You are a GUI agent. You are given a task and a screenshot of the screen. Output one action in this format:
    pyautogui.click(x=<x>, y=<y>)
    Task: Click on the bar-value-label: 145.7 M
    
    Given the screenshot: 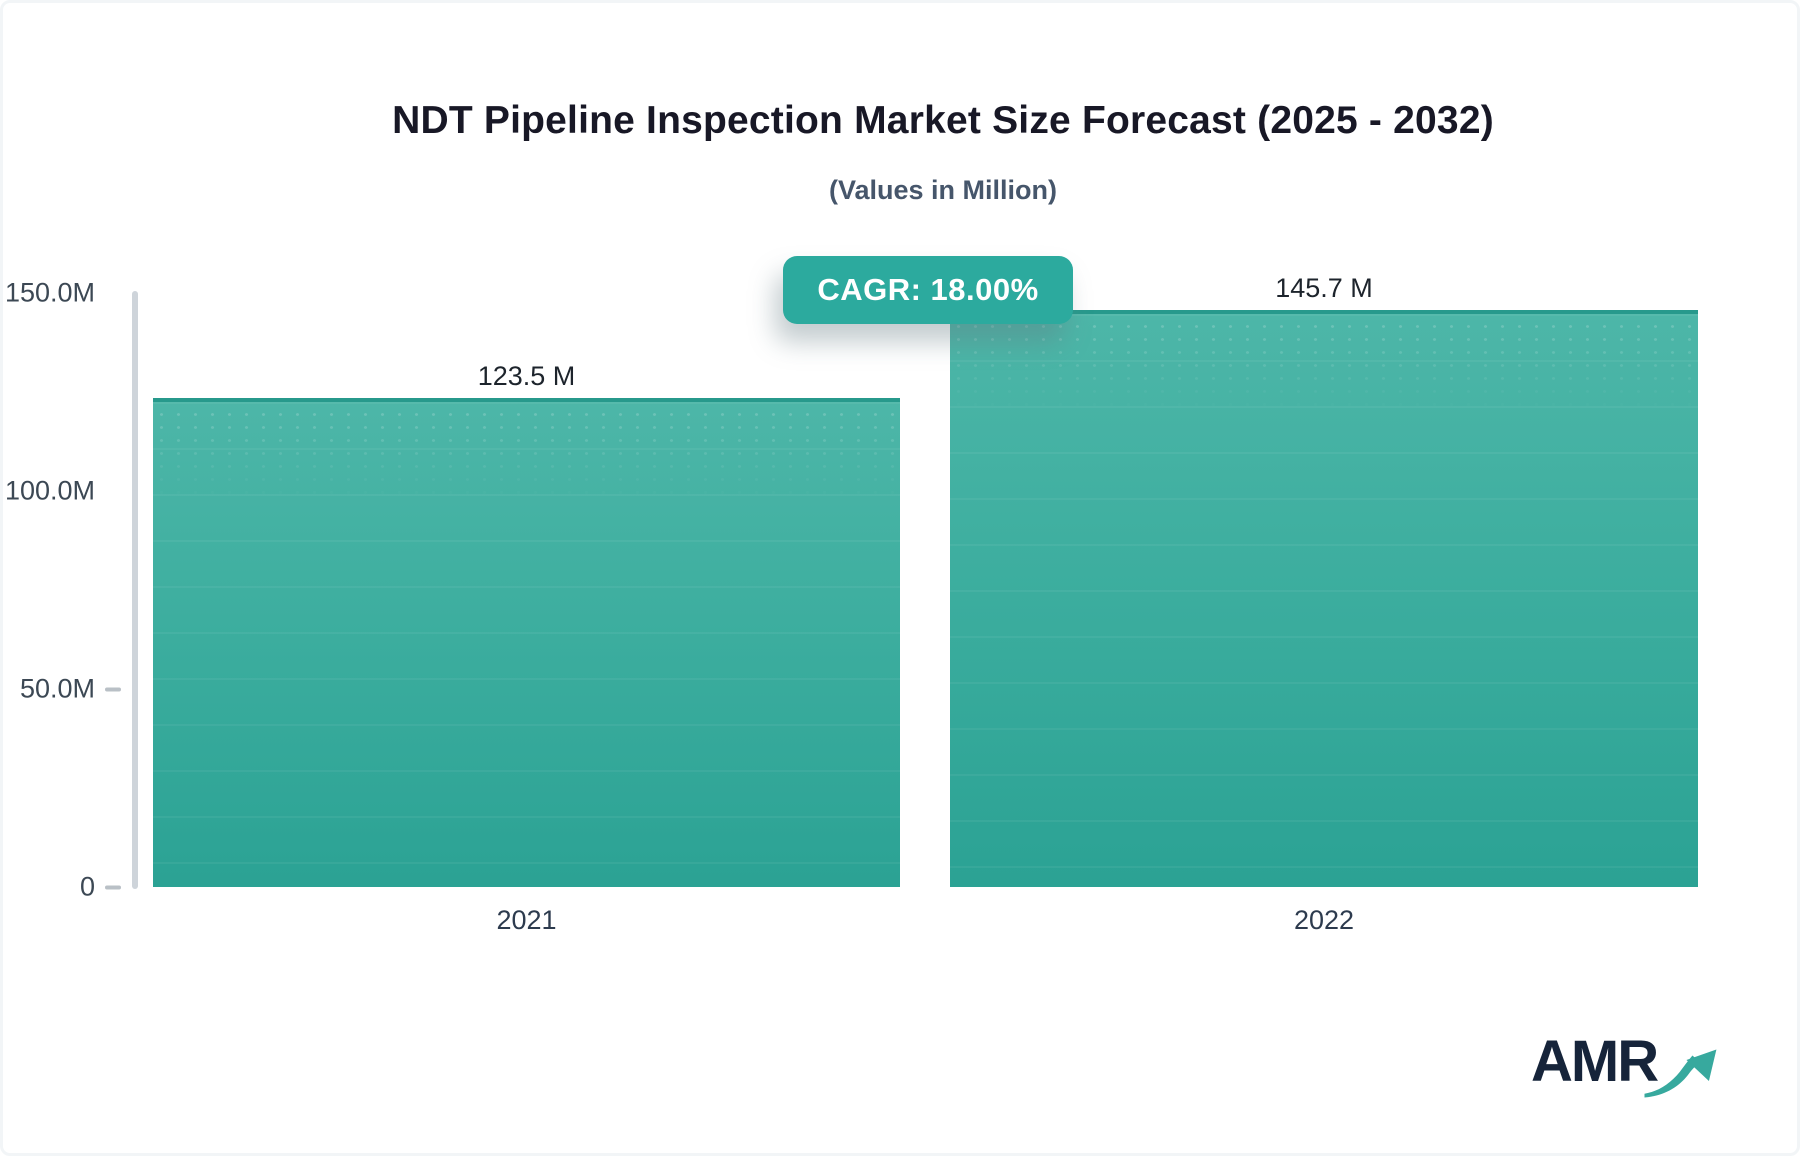 What is the action you would take?
    pyautogui.click(x=1324, y=288)
    